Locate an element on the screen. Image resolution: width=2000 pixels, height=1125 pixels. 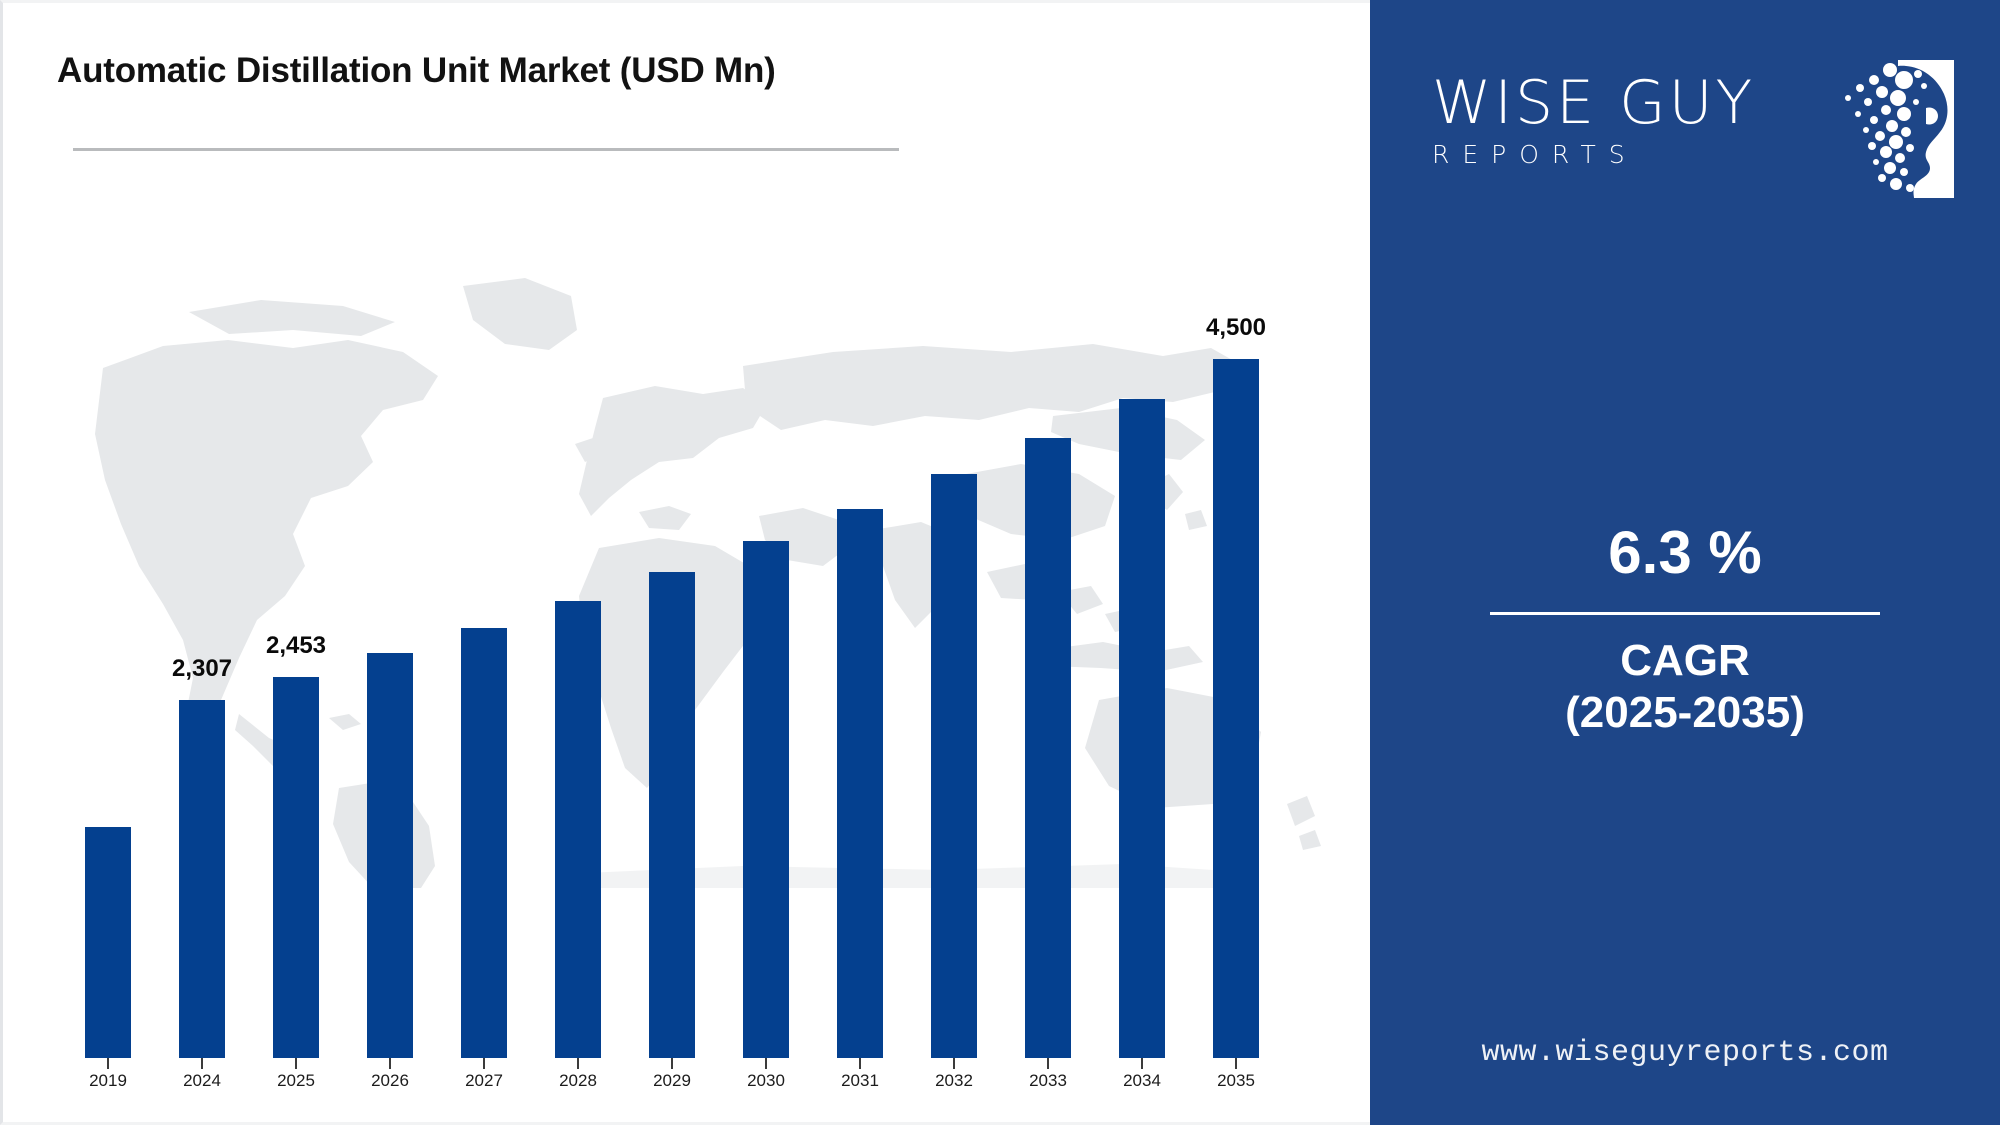
logo-wise-guy-text: WISE GUY is located at coordinates (1594, 103).